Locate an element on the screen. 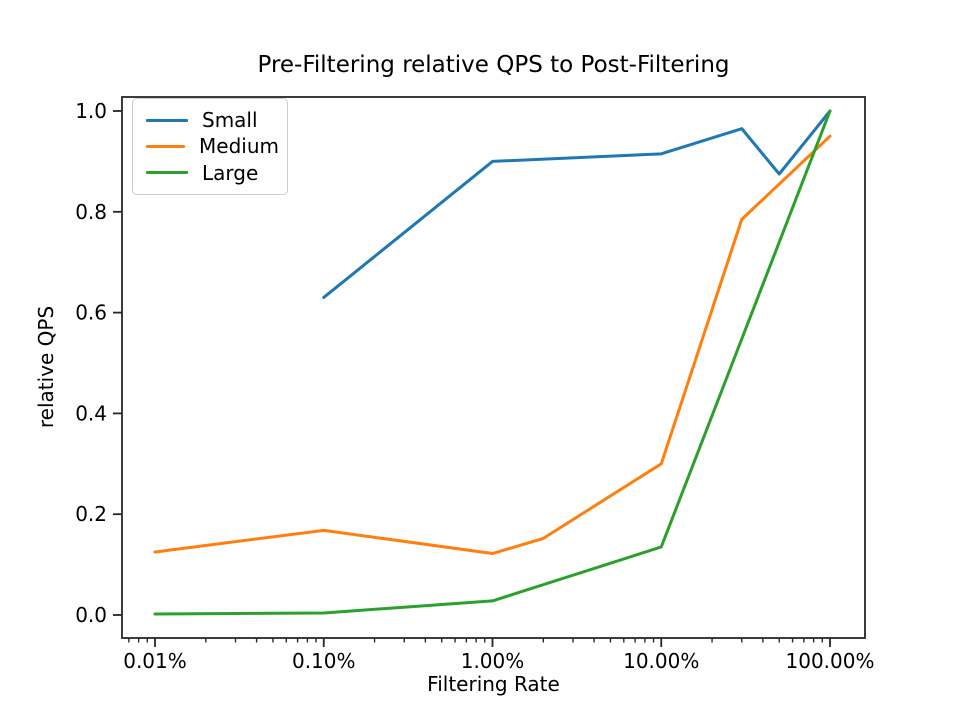  legend-item-medium: Medium is located at coordinates (212, 146).